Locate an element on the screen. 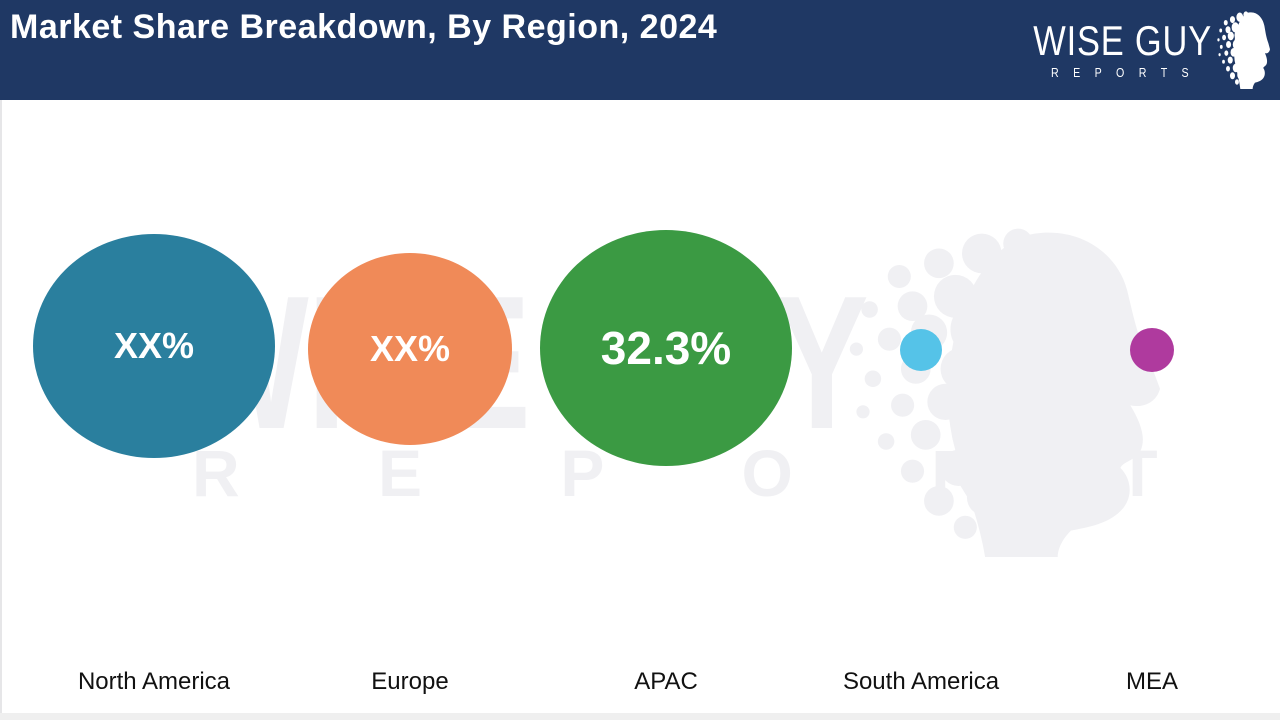 Image resolution: width=1280 pixels, height=720 pixels. category-label-north-america: North America is located at coordinates (154, 681).